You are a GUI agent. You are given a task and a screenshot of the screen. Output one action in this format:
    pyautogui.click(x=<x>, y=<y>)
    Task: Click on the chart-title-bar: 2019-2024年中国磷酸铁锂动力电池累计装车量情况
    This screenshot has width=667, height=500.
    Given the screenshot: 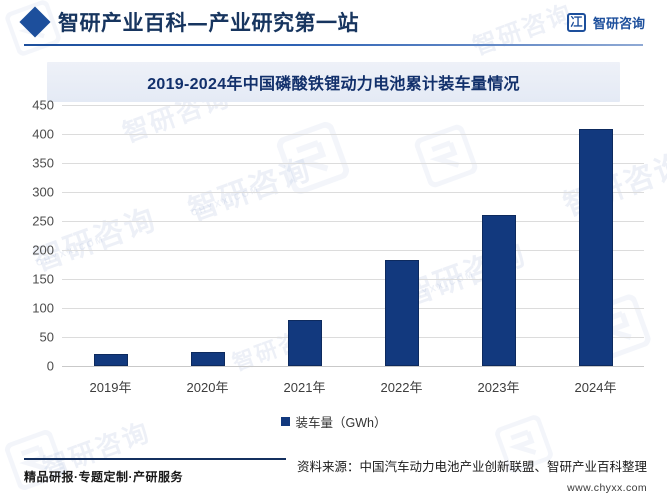 What is the action you would take?
    pyautogui.click(x=333, y=82)
    